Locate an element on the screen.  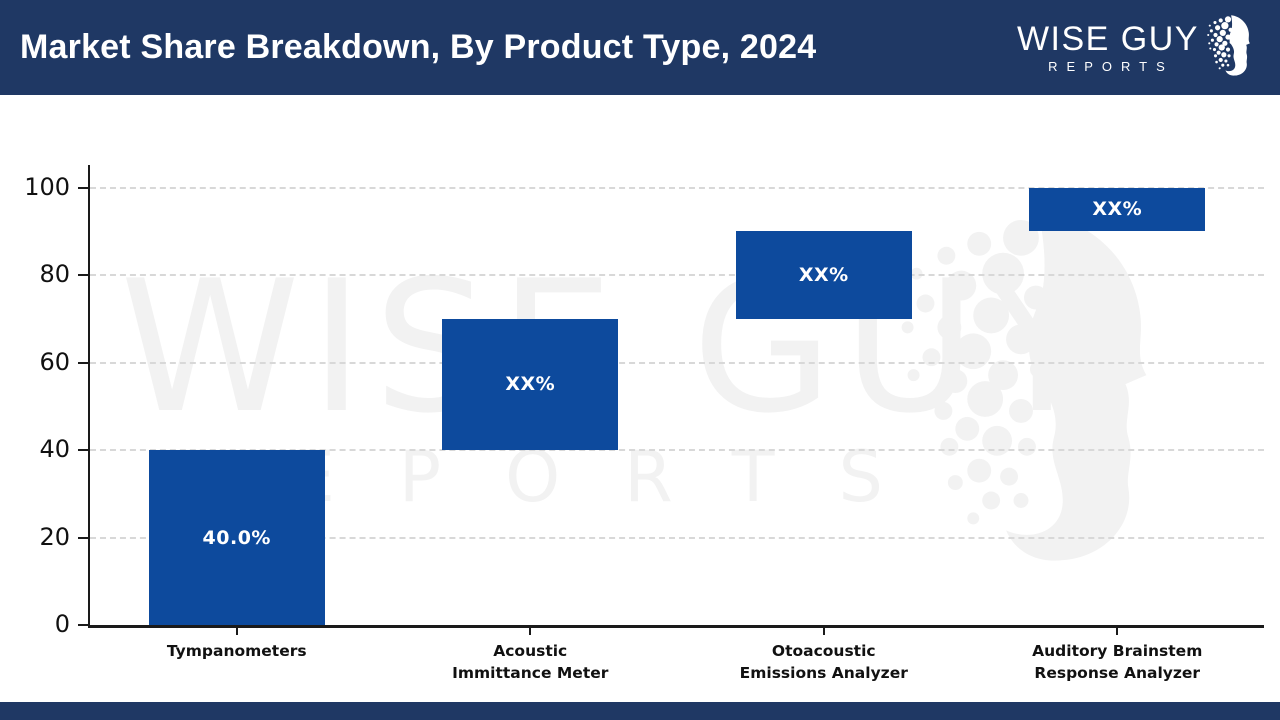
logo-subtitle: REPORTS is located at coordinates (1111, 66).